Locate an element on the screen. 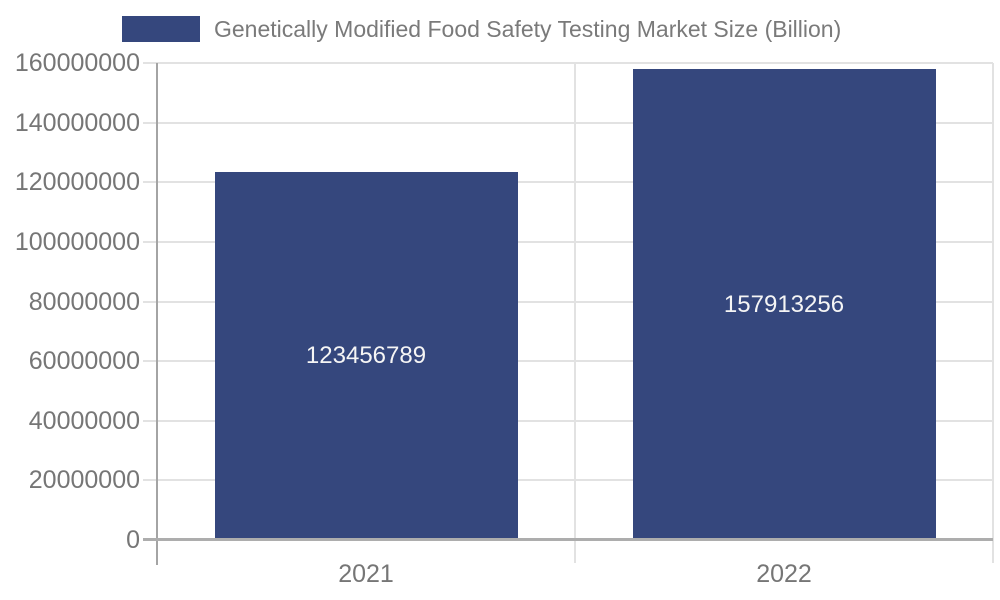 The width and height of the screenshot is (1000, 600). bar-value-label: 157913256 is located at coordinates (784, 304).